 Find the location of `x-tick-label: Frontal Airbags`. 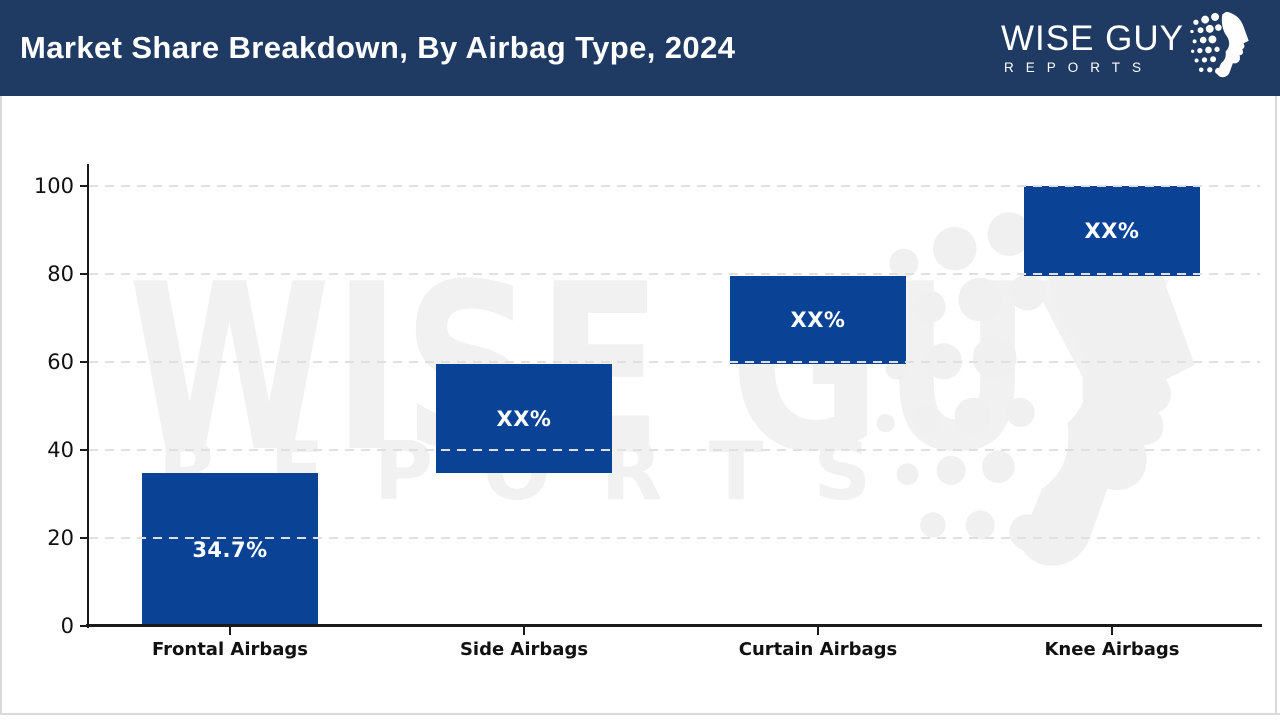

x-tick-label: Frontal Airbags is located at coordinates (230, 649).